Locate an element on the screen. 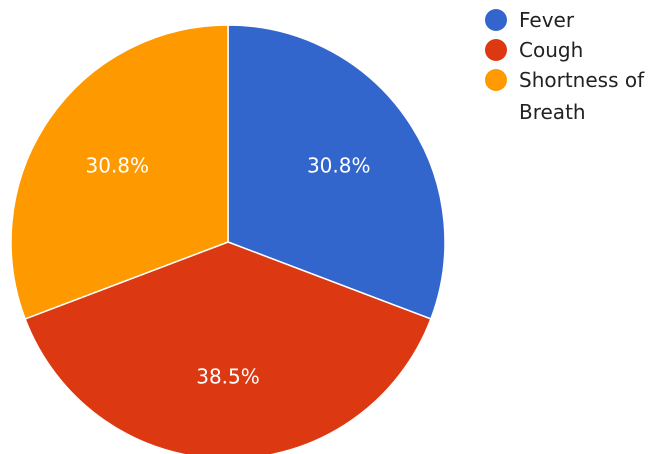 This screenshot has width=666, height=454. legend-label: Shortness of is located at coordinates (582, 80).